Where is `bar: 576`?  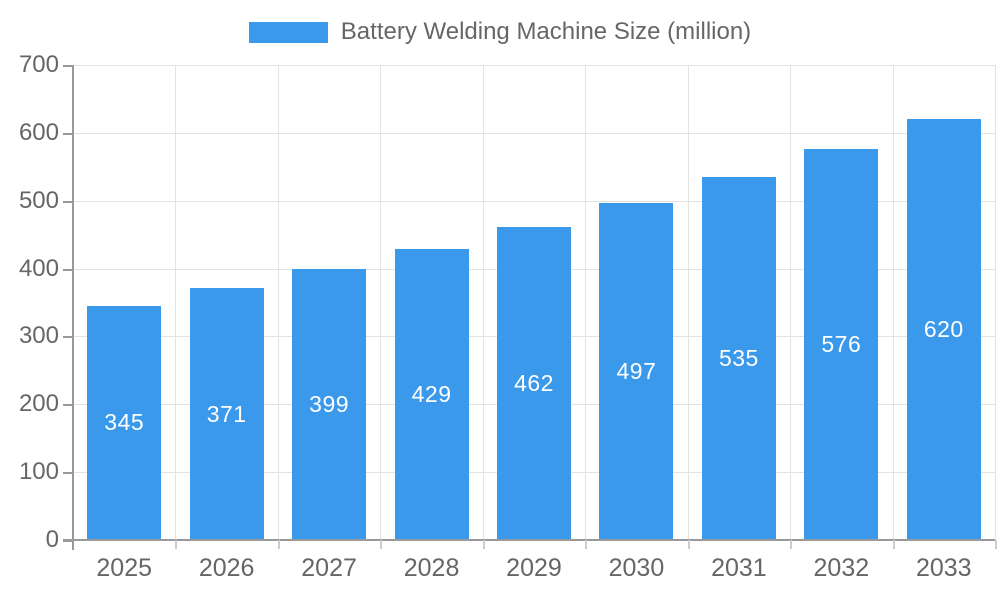
bar: 576 is located at coordinates (841, 344).